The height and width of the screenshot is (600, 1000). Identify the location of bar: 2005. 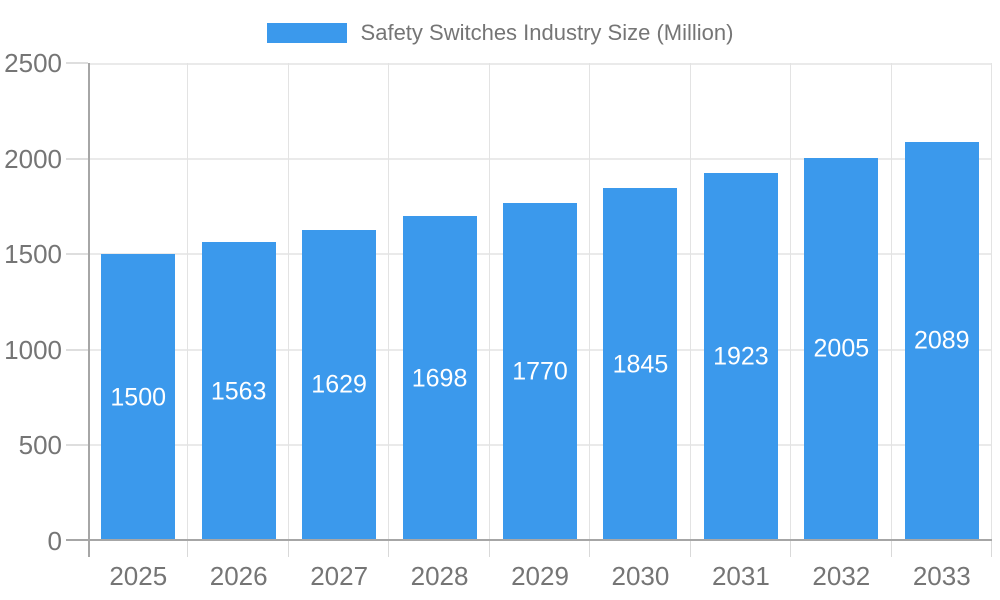
(841, 349).